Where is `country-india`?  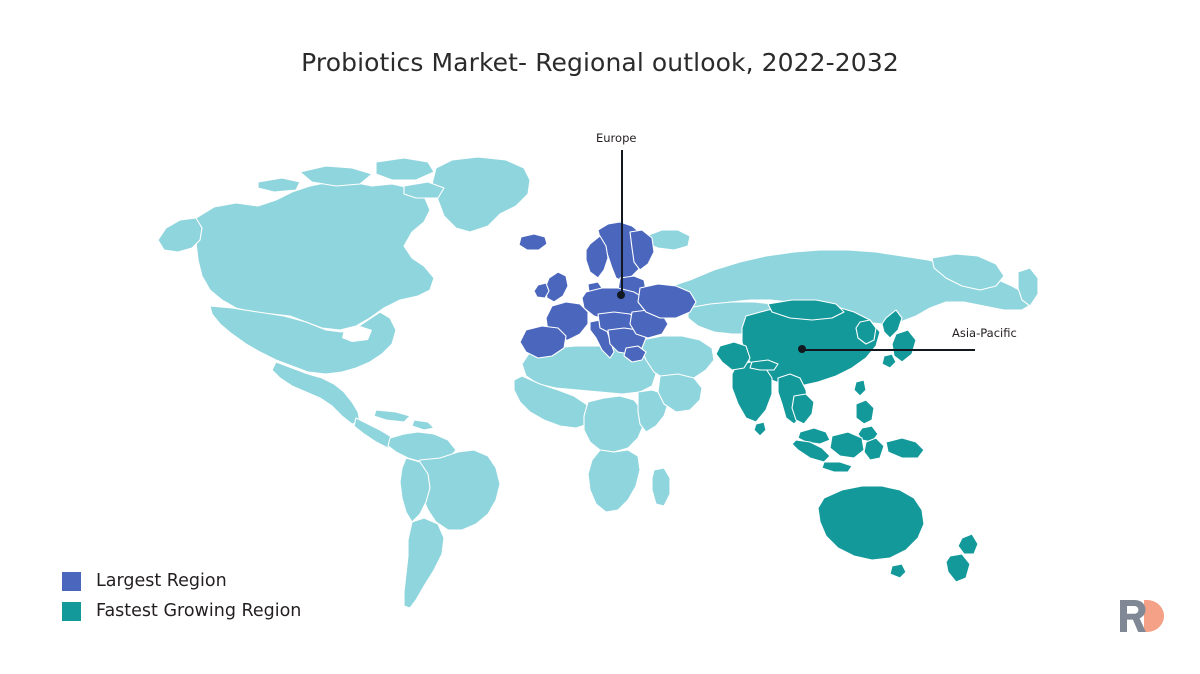 country-india is located at coordinates (752, 392).